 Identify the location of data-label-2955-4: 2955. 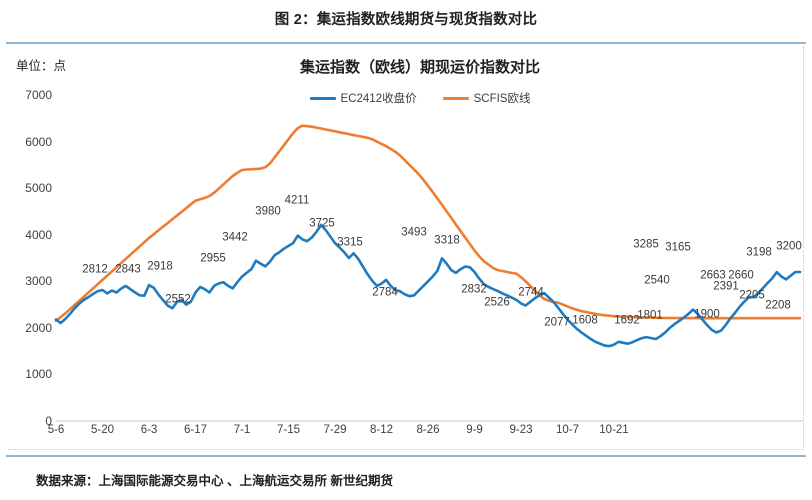
(213, 258).